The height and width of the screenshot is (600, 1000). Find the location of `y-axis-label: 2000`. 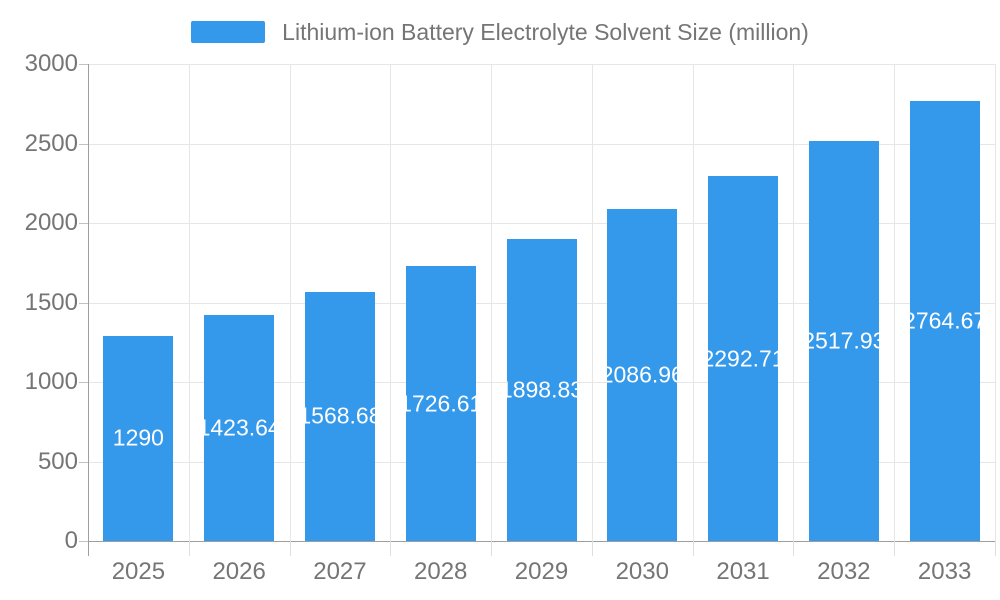

y-axis-label: 2000 is located at coordinates (51, 222).